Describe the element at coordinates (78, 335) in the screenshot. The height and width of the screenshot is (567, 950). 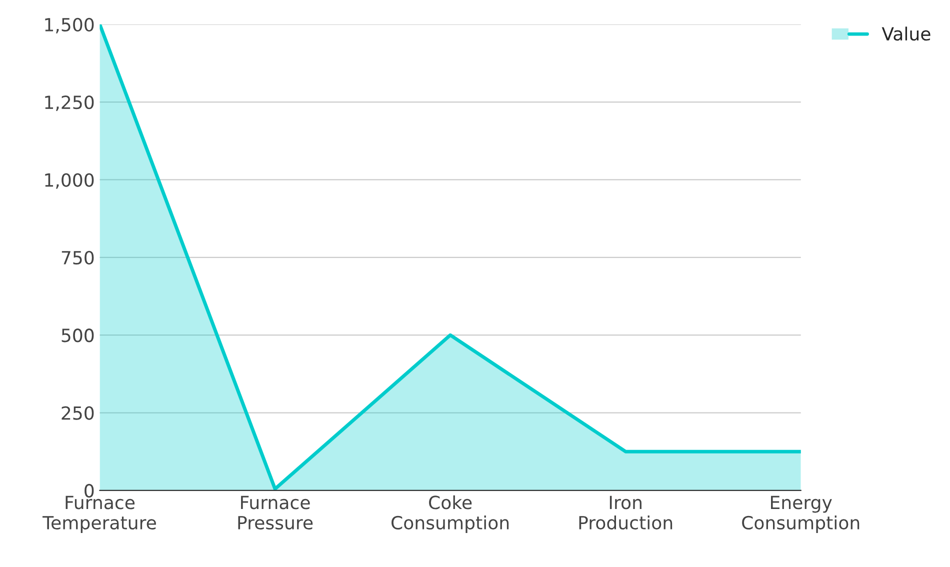
I see `y-tick-label: 500` at that location.